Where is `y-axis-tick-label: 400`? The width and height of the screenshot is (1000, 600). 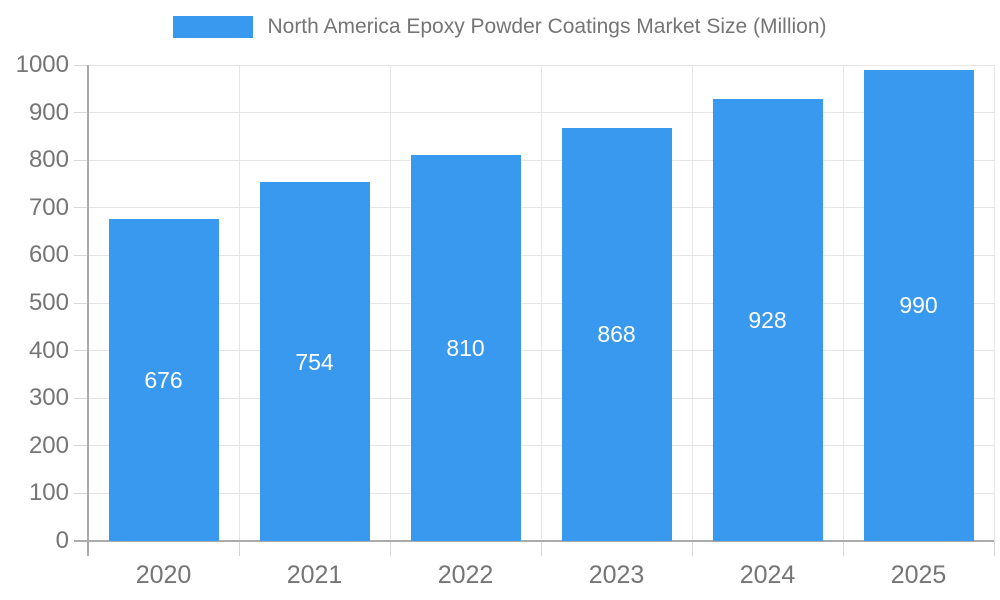 y-axis-tick-label: 400 is located at coordinates (48, 350).